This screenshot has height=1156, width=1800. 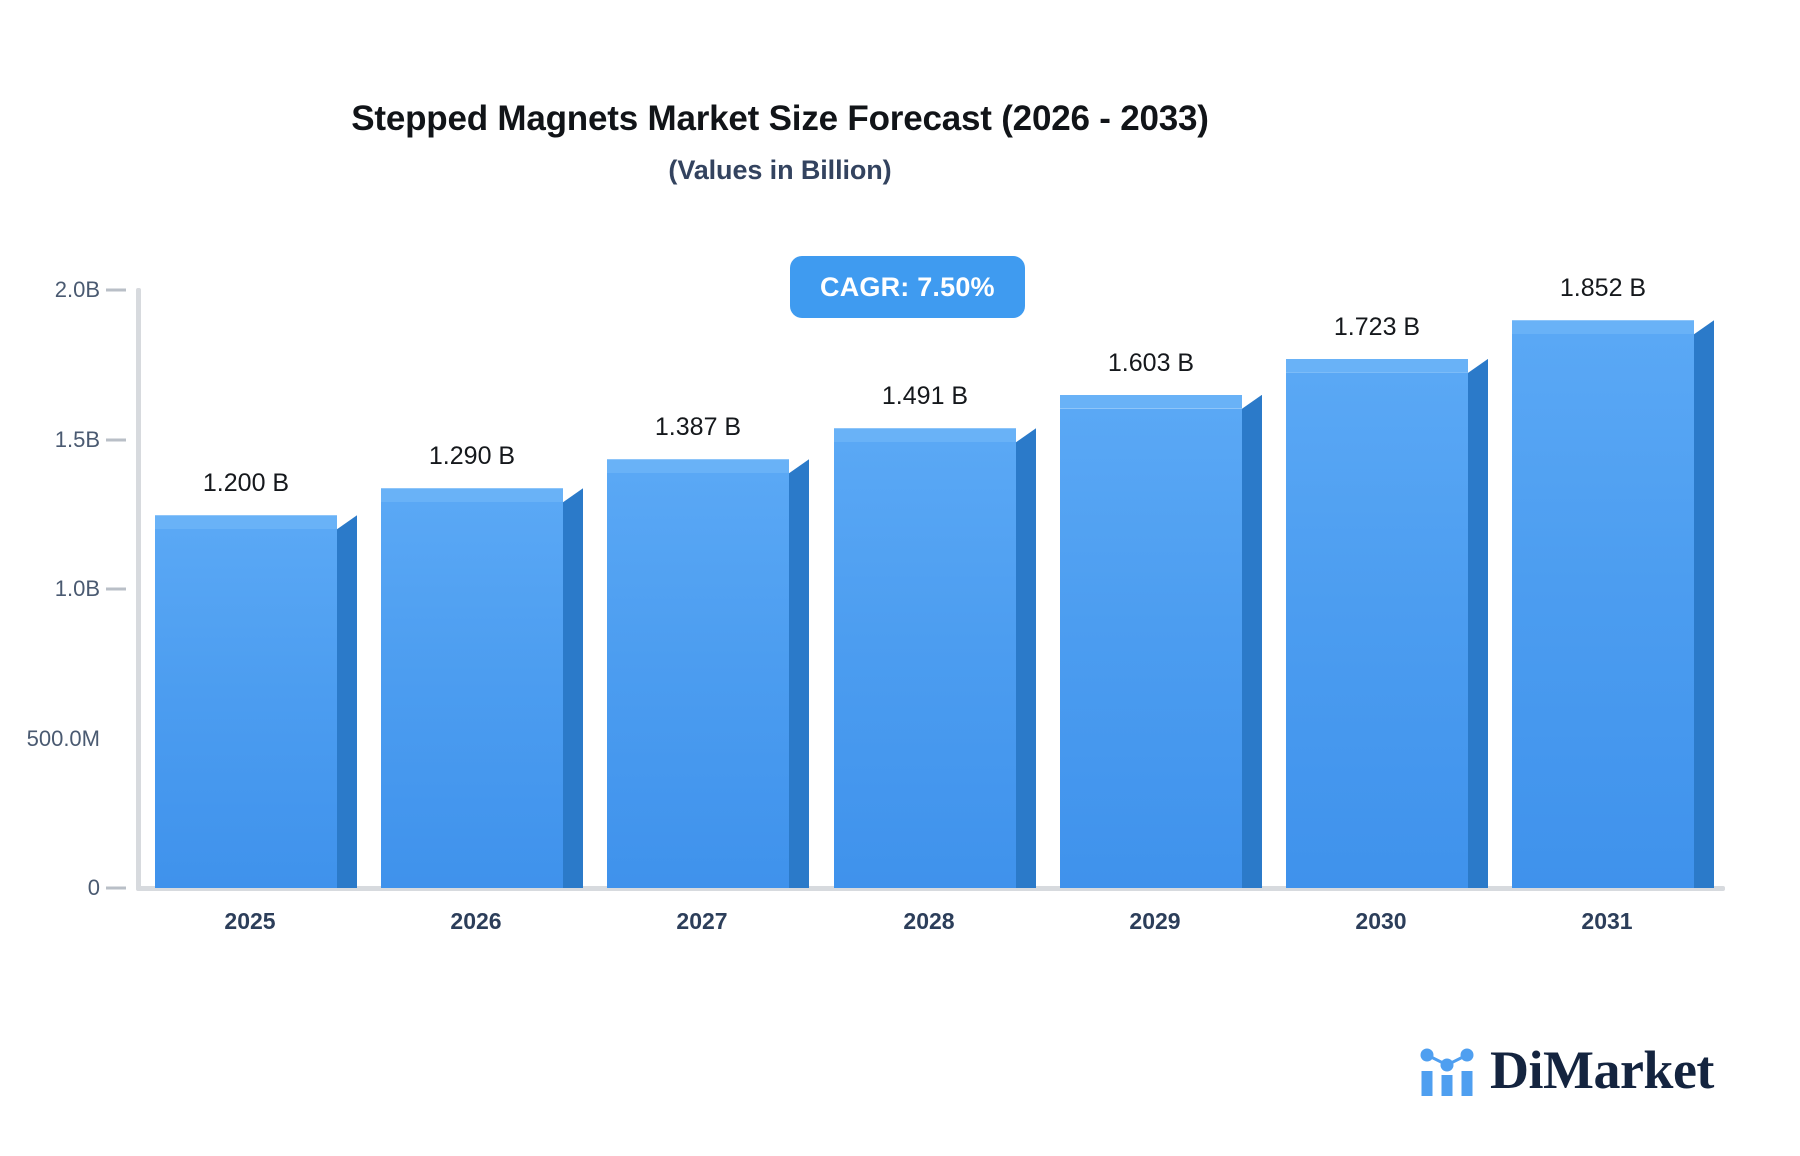 I want to click on y-axis-tick-label: 1.0B, so click(x=77, y=588).